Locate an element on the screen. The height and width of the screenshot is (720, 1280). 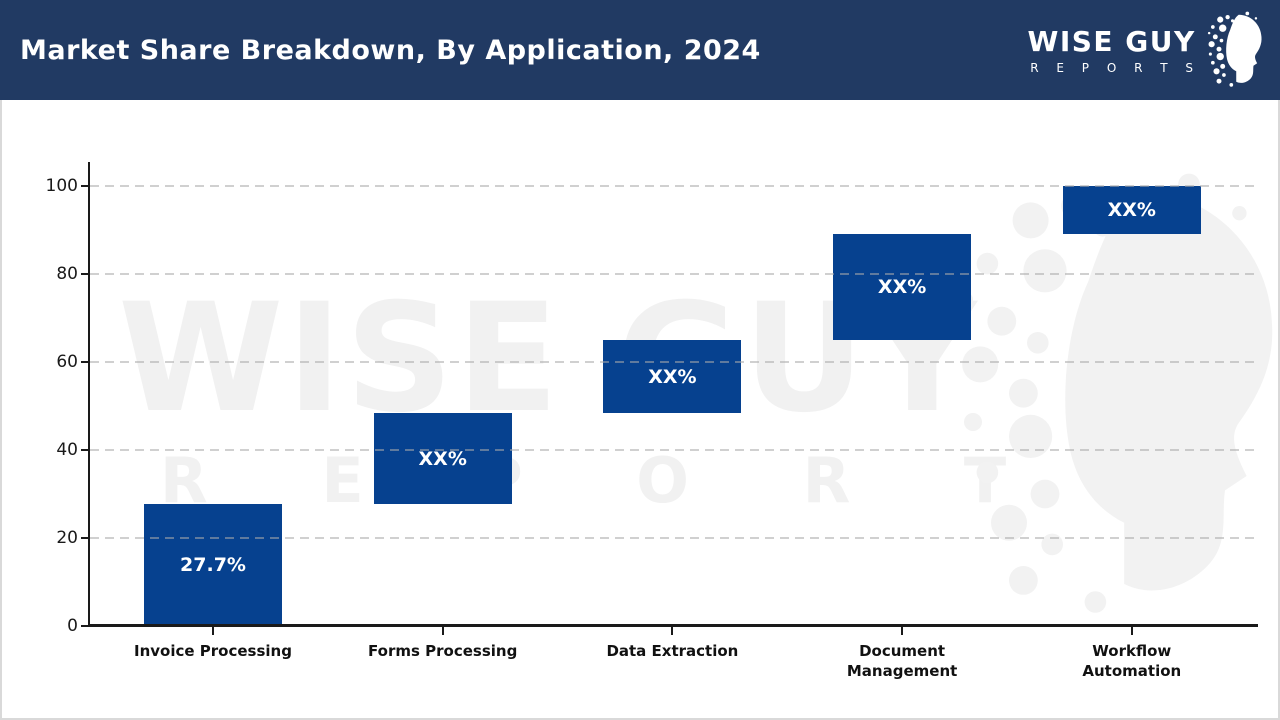
y-axis-tick-label: 60 is located at coordinates (67, 362).